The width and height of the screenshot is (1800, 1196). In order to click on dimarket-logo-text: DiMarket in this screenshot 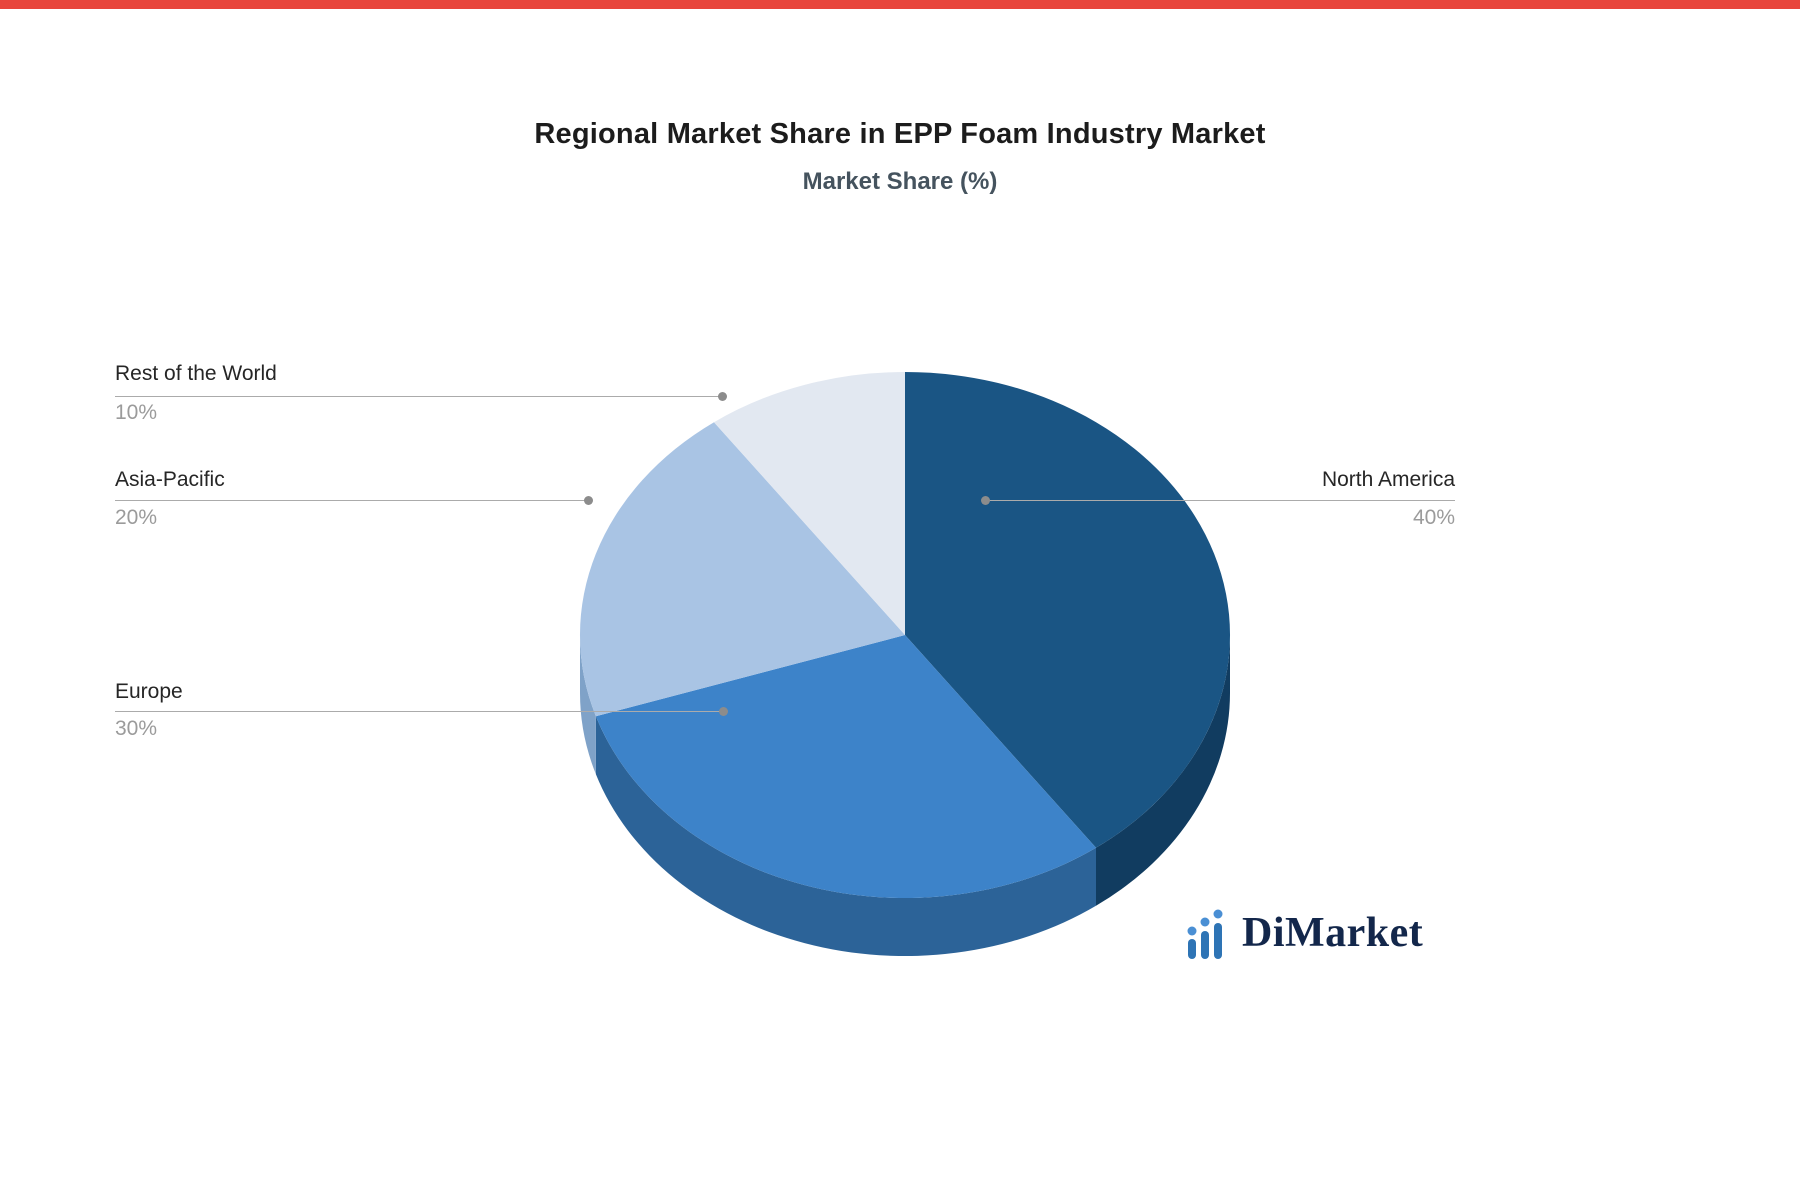, I will do `click(1333, 933)`.